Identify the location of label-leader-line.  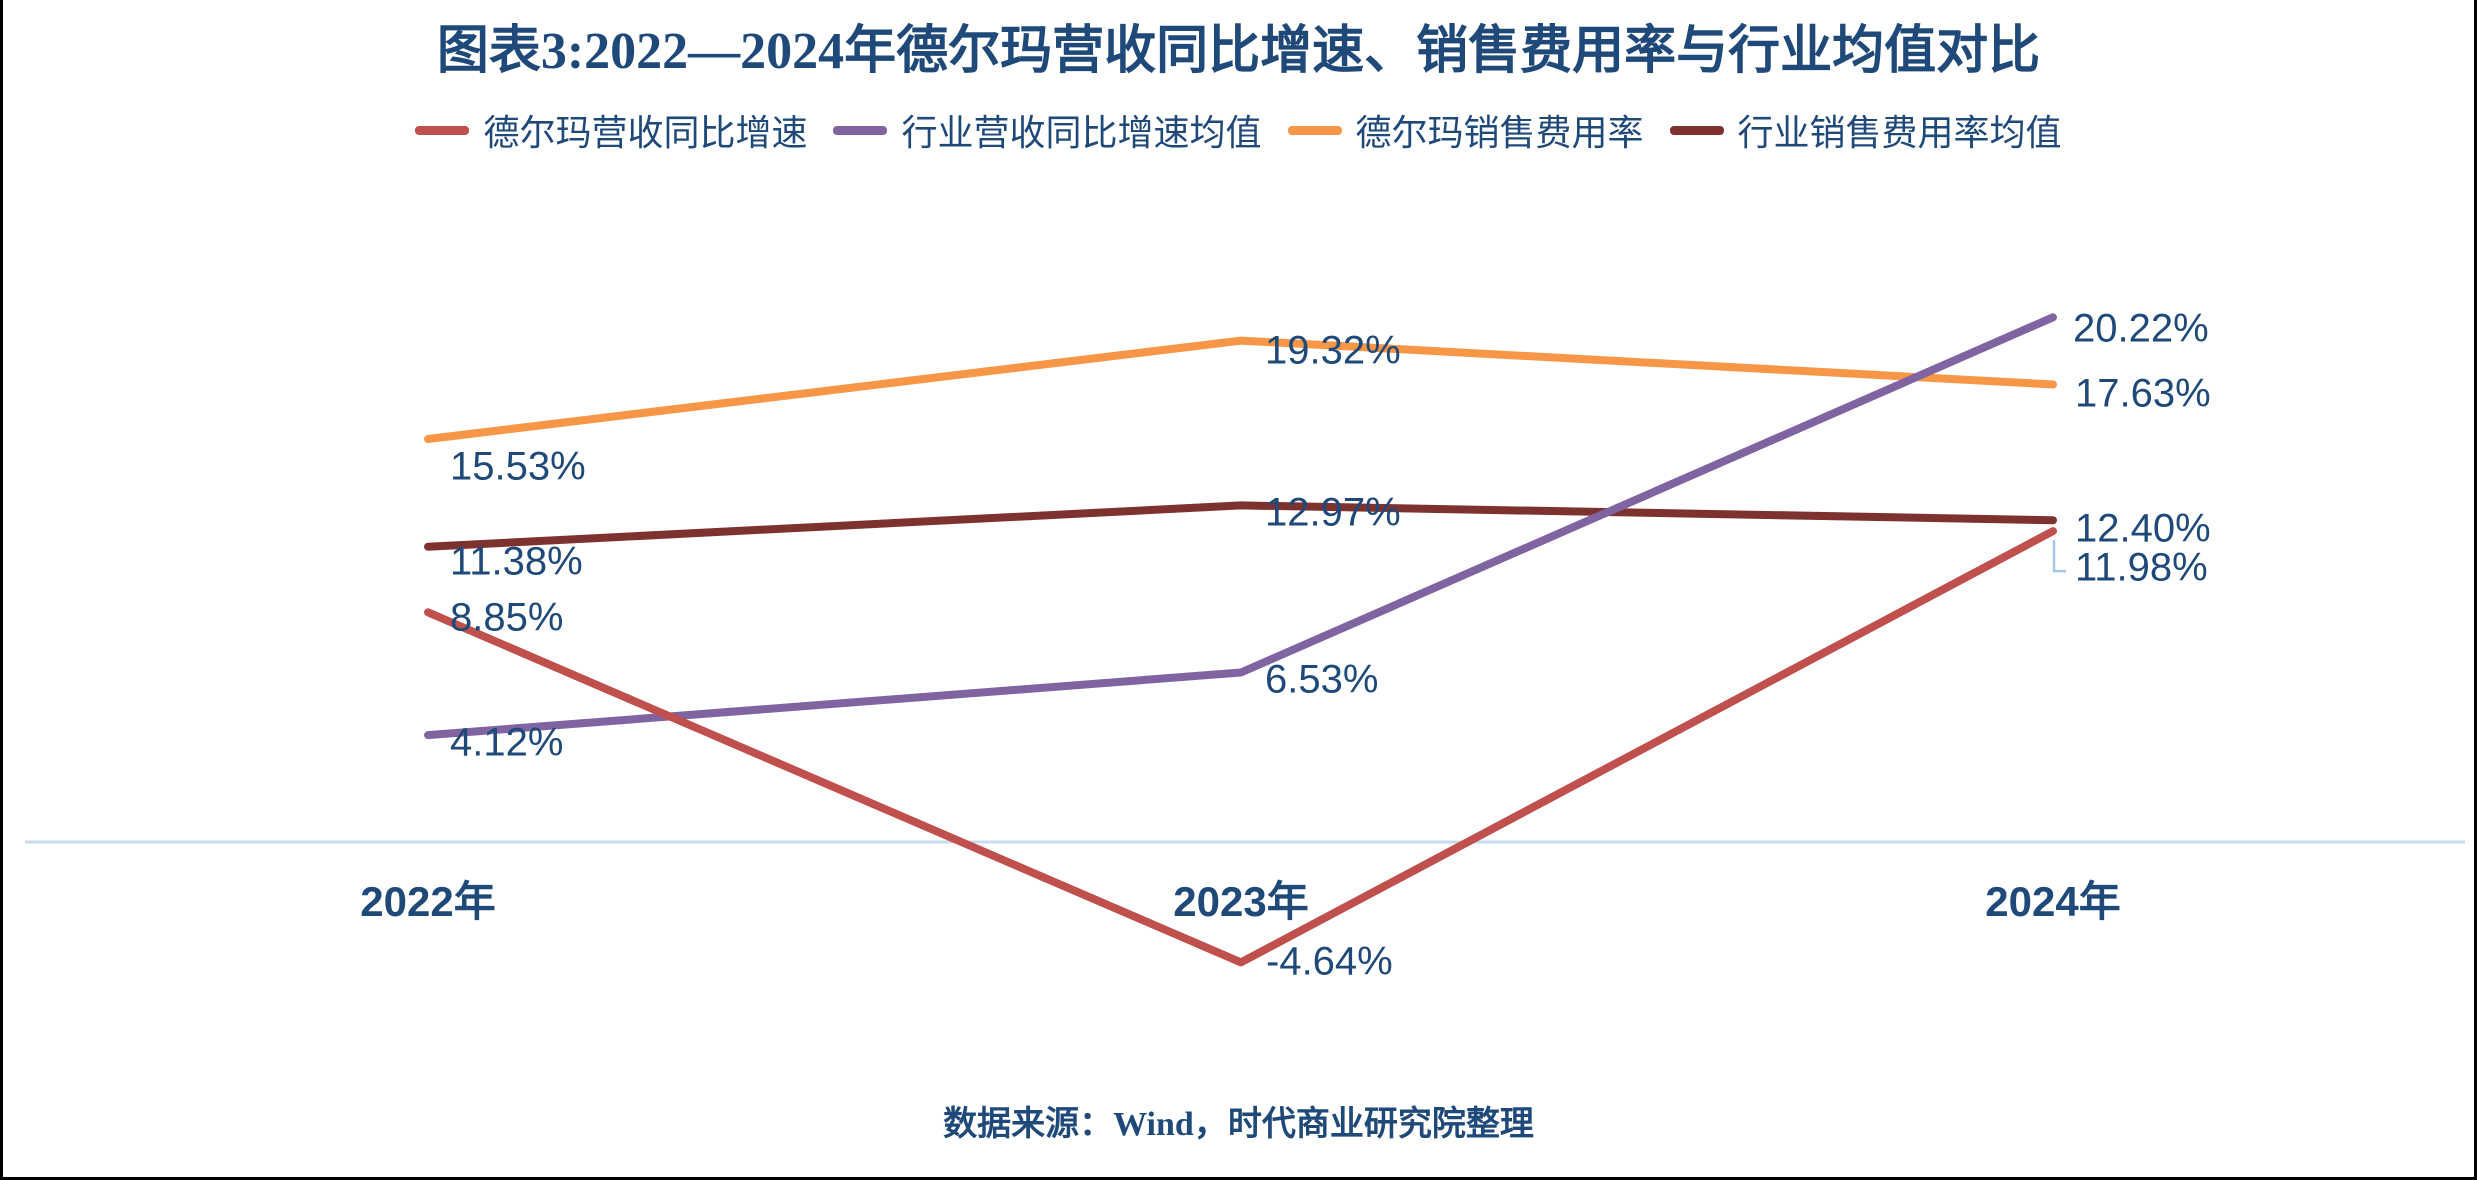
(2059, 556).